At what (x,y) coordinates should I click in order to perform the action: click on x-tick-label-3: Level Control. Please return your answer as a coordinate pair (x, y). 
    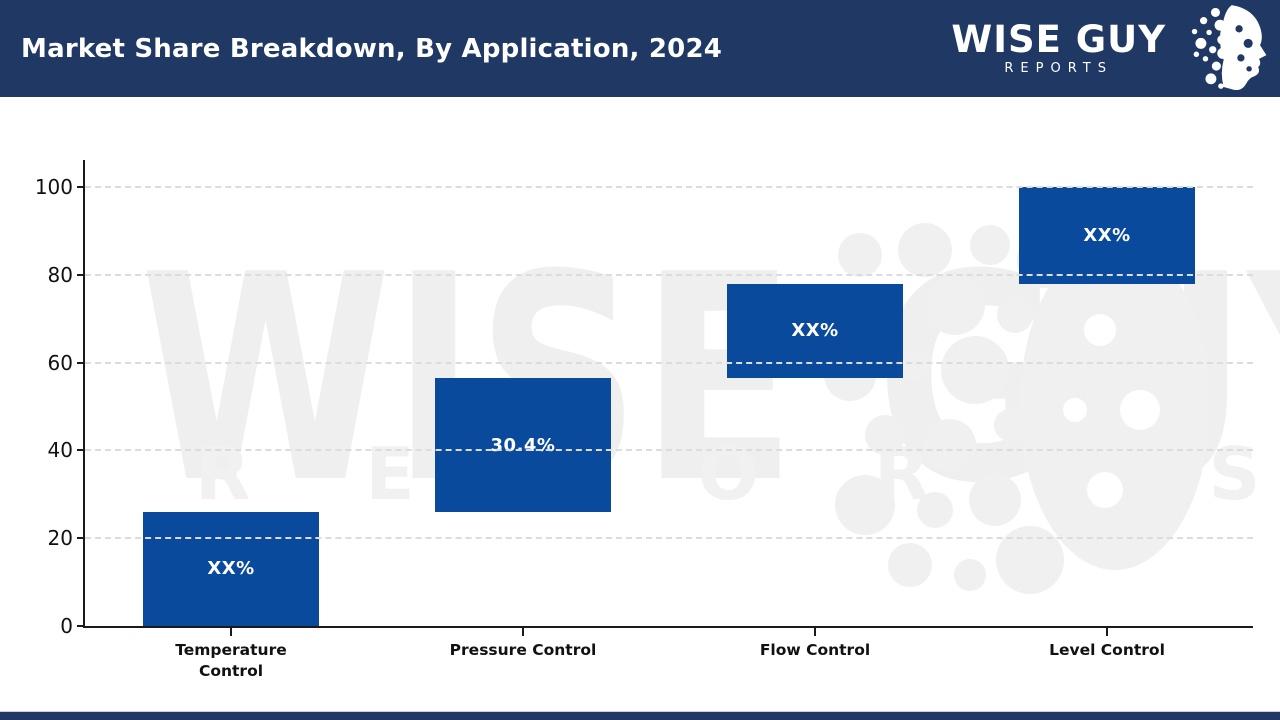
    Looking at the image, I should click on (1107, 650).